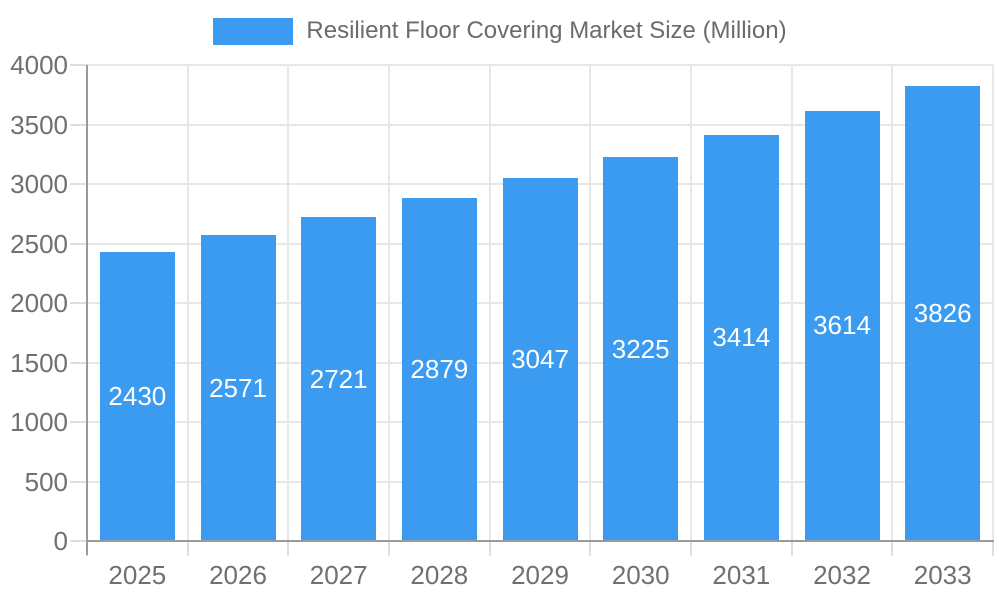 Image resolution: width=1000 pixels, height=600 pixels. What do you see at coordinates (39, 65) in the screenshot?
I see `y-axis-label: 4000` at bounding box center [39, 65].